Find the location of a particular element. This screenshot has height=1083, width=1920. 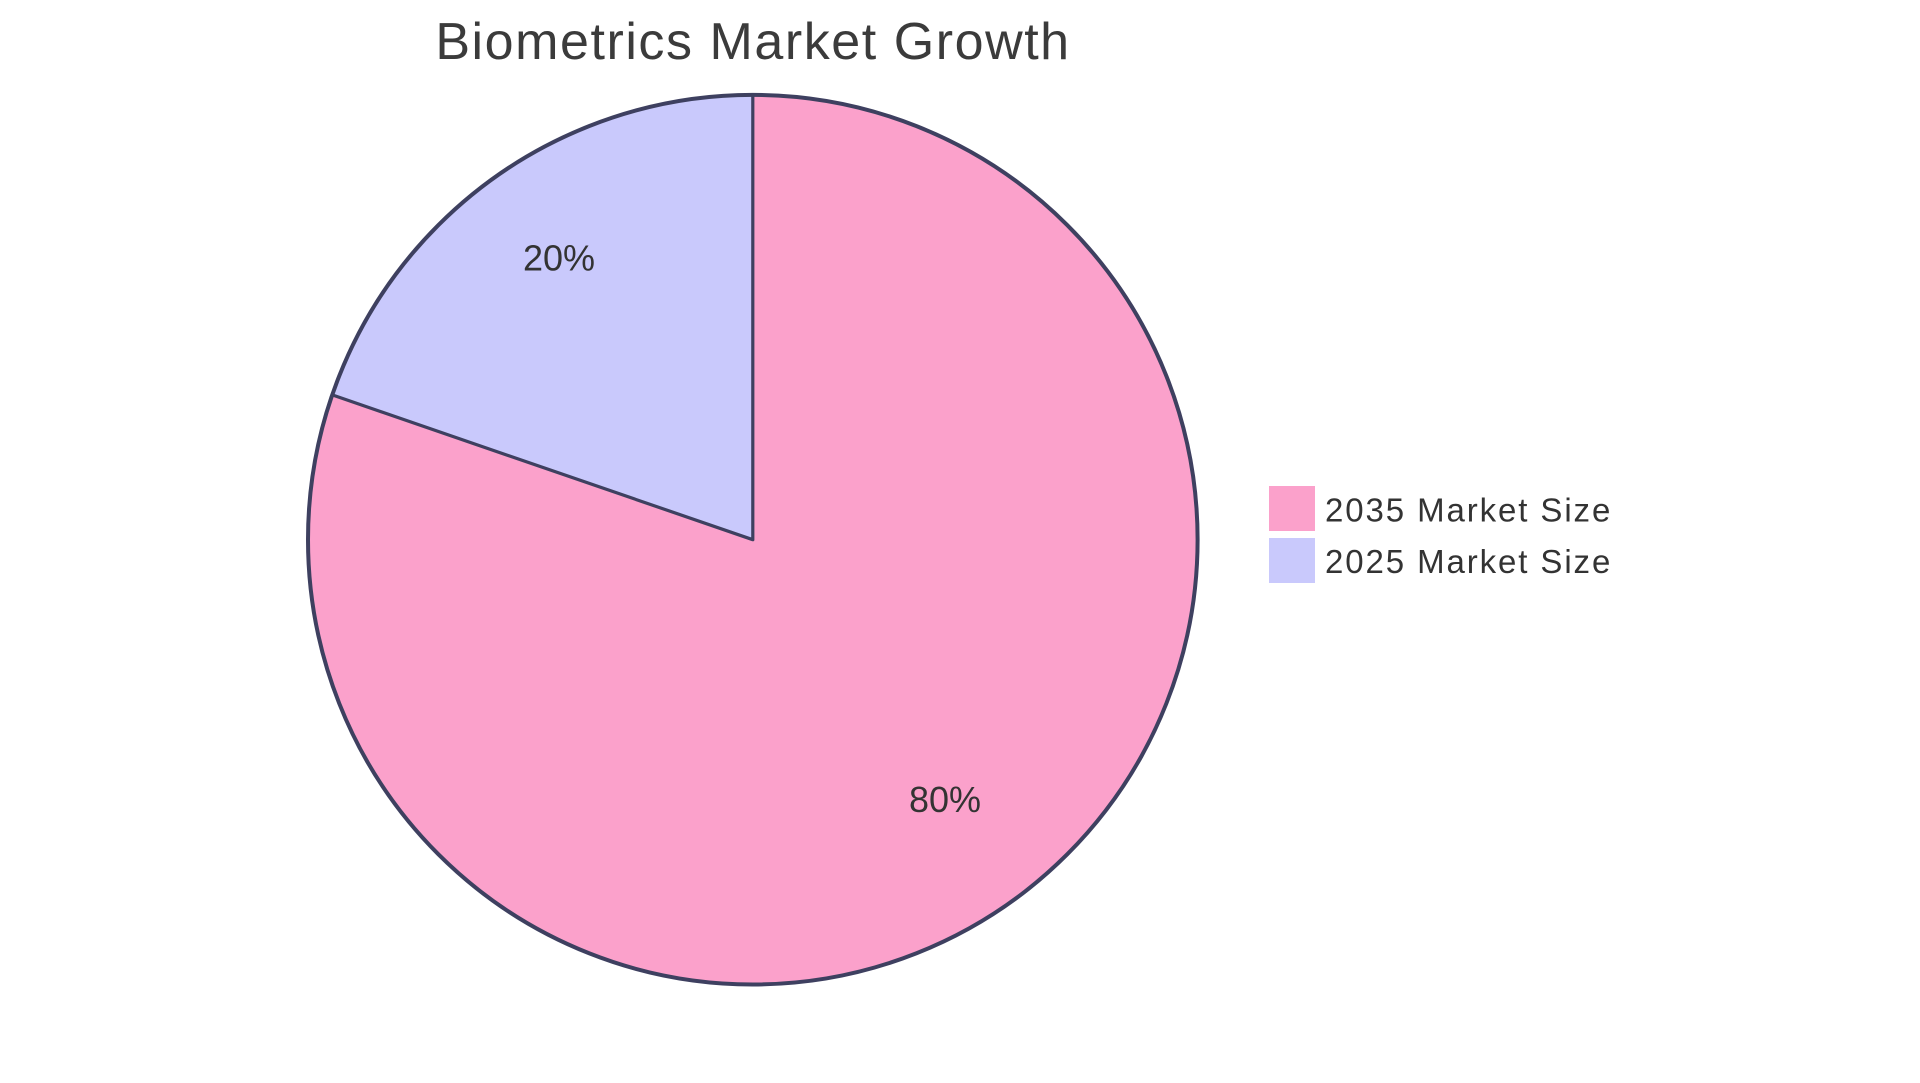

svg-text: 2025 Market Size is located at coordinates (1468, 561).